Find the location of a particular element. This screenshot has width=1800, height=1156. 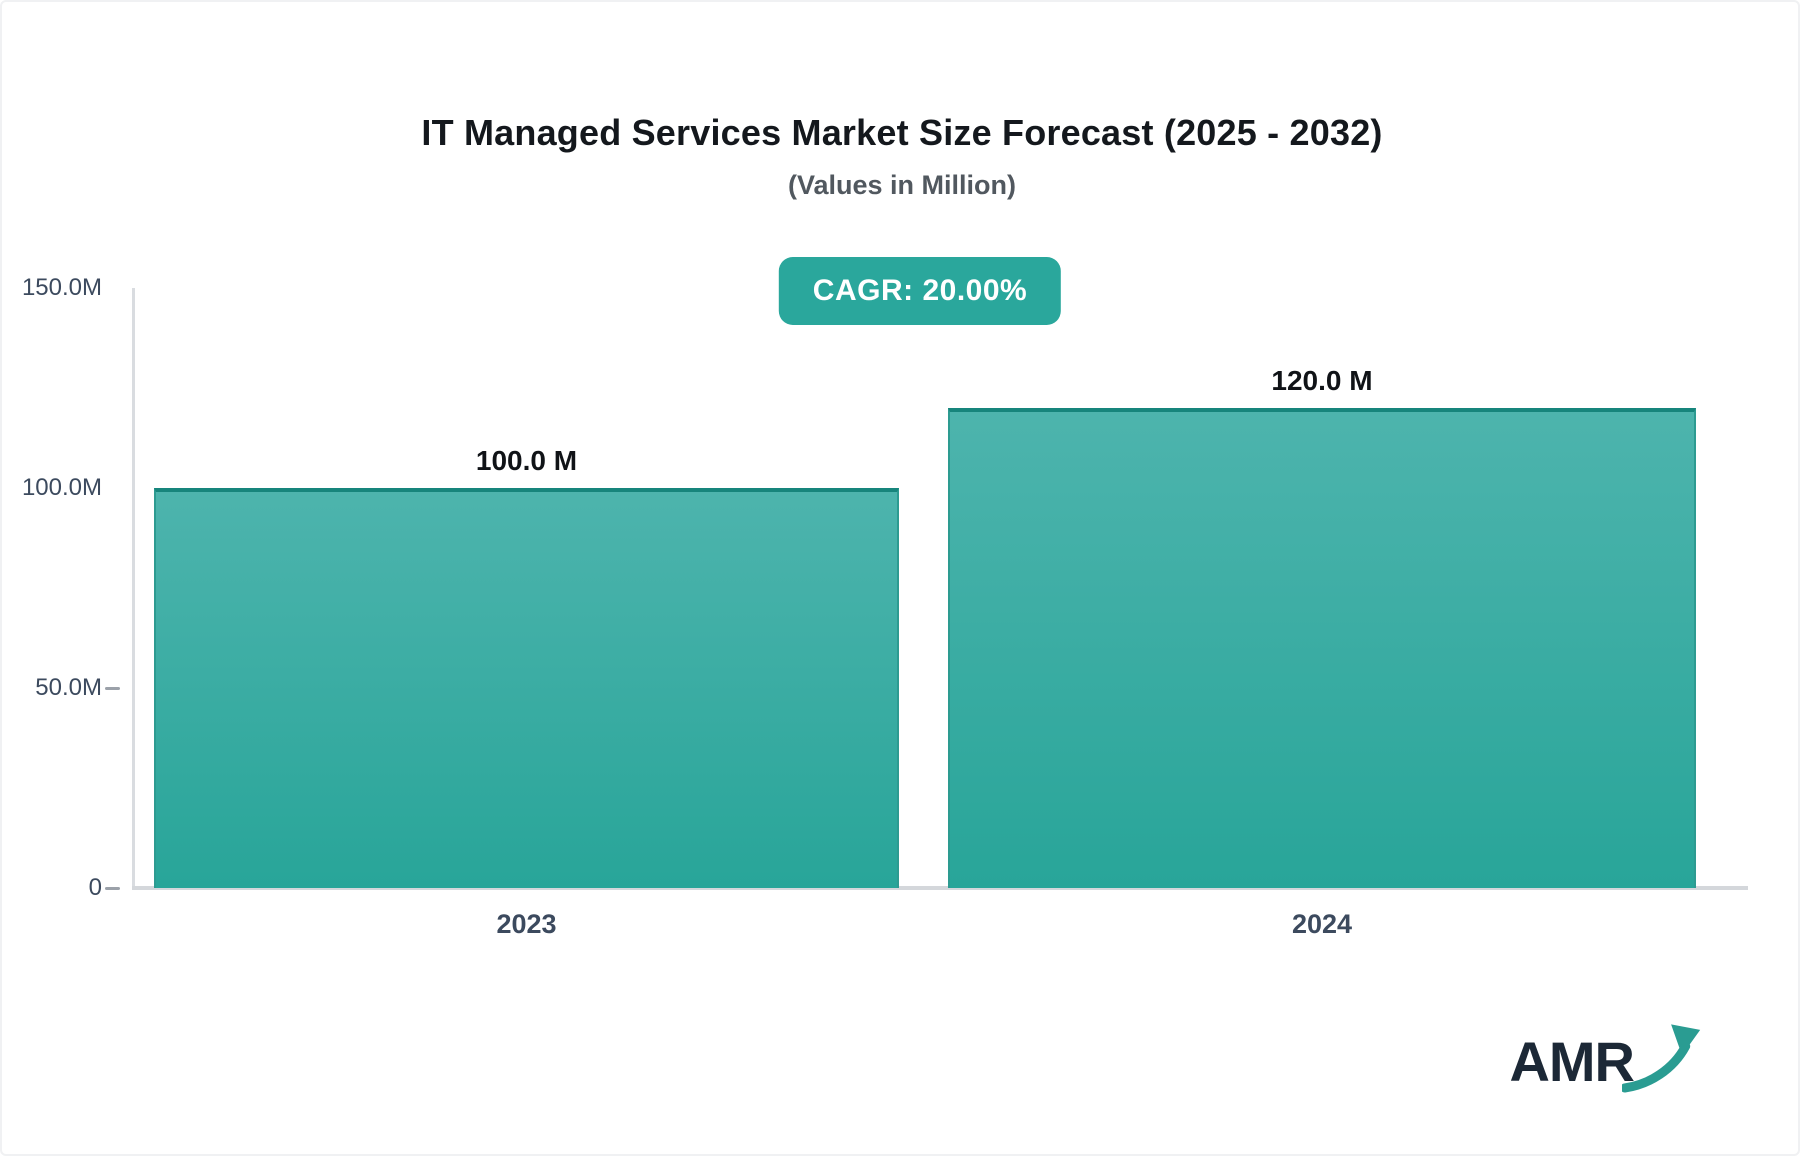

cagr-badge: CAGR: 20.00% is located at coordinates (920, 291).